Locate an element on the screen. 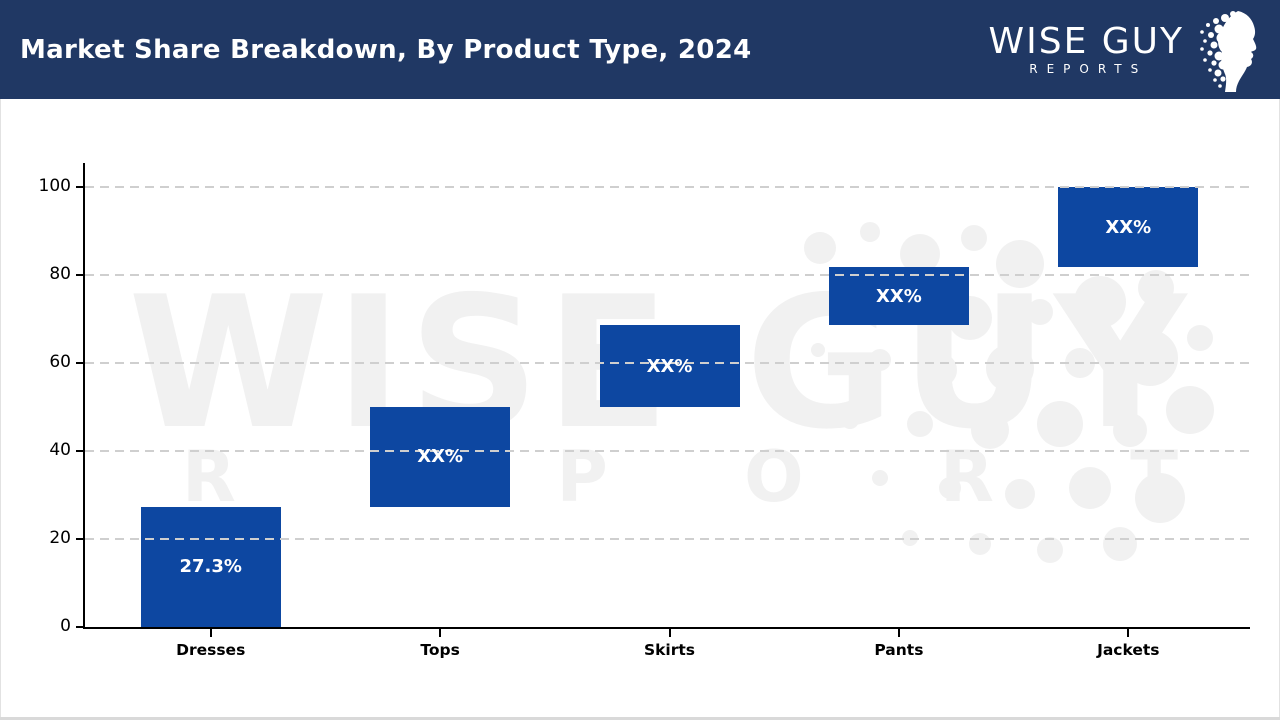 The height and width of the screenshot is (720, 1280). bar-value-label: 27.3% is located at coordinates (210, 567).